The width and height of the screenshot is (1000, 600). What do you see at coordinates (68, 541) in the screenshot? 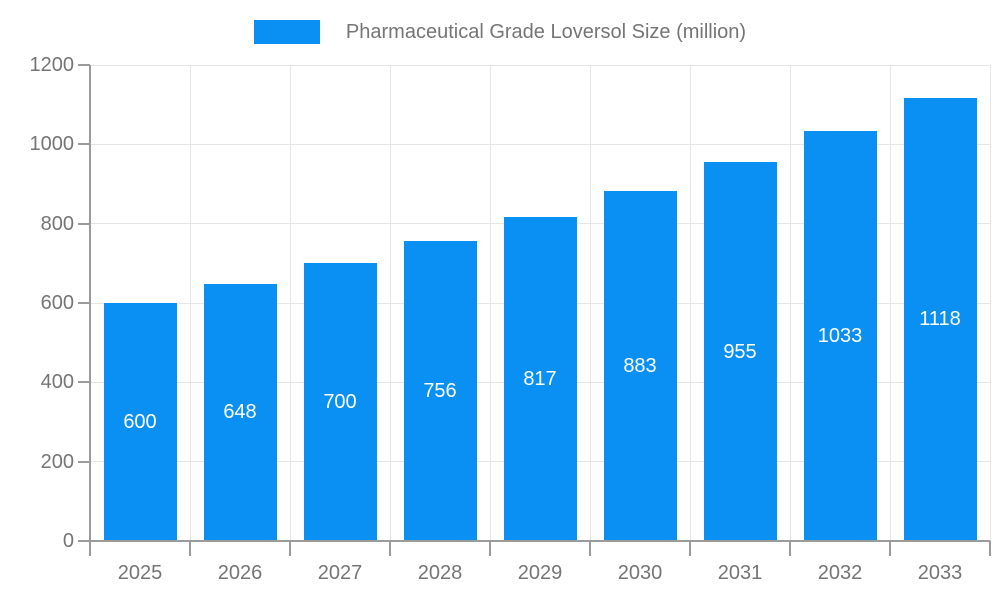
I see `y-axis-tick-label: 0` at bounding box center [68, 541].